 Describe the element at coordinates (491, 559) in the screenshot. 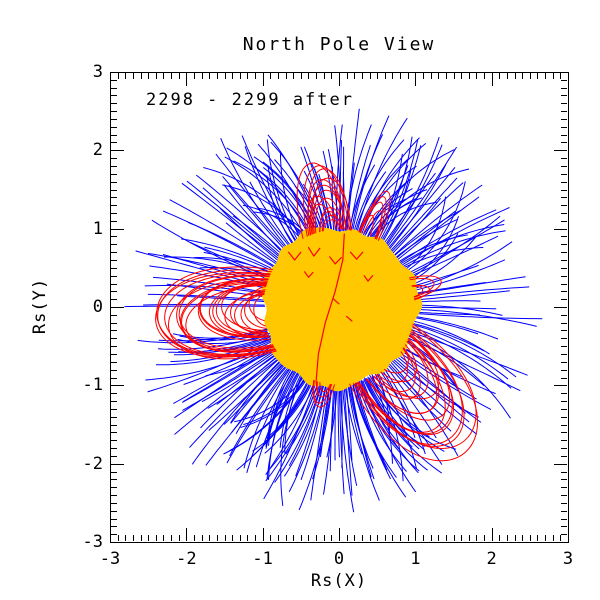

I see `x-tick-label: 2` at that location.